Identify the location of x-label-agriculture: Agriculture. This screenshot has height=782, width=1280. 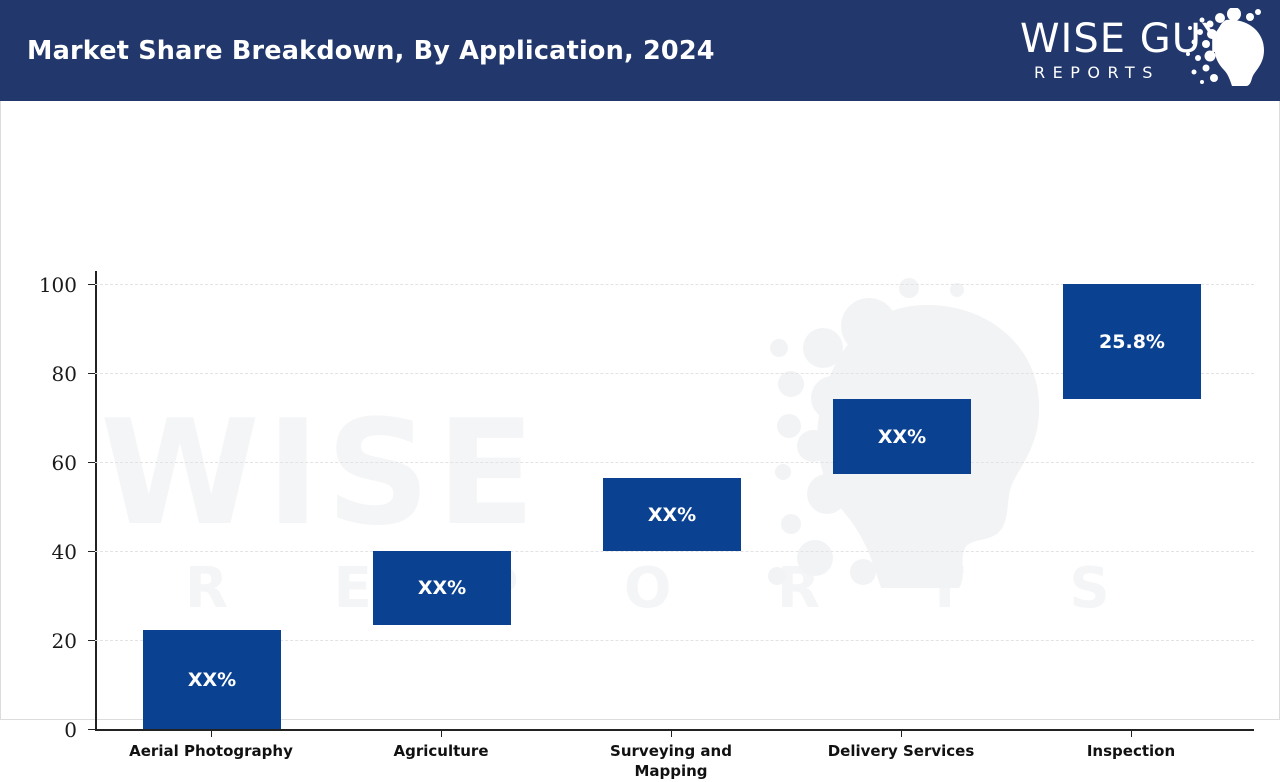
(441, 751).